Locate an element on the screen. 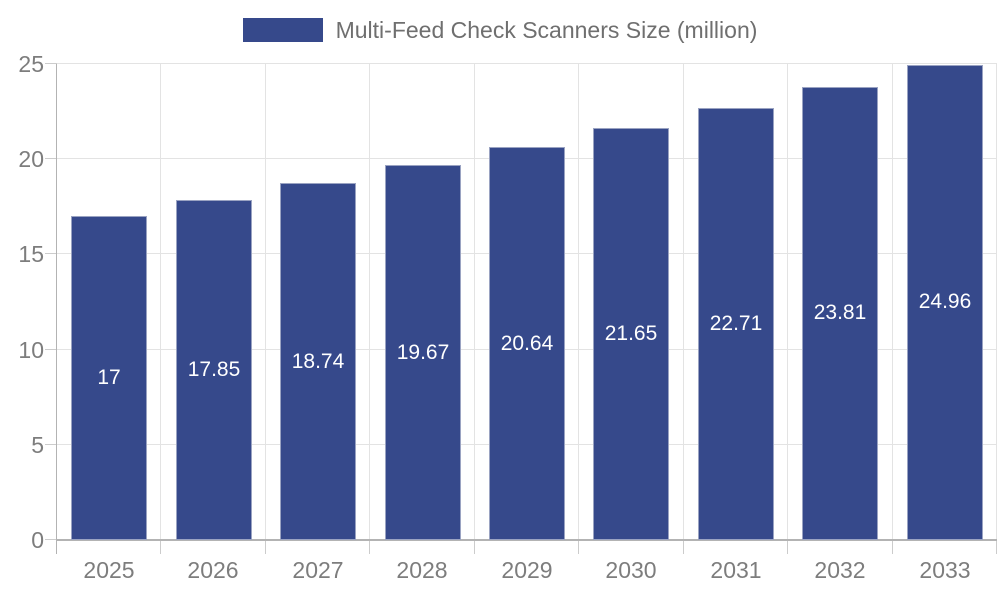 This screenshot has width=1000, height=600. bar-value-label: 22.71 is located at coordinates (736, 323).